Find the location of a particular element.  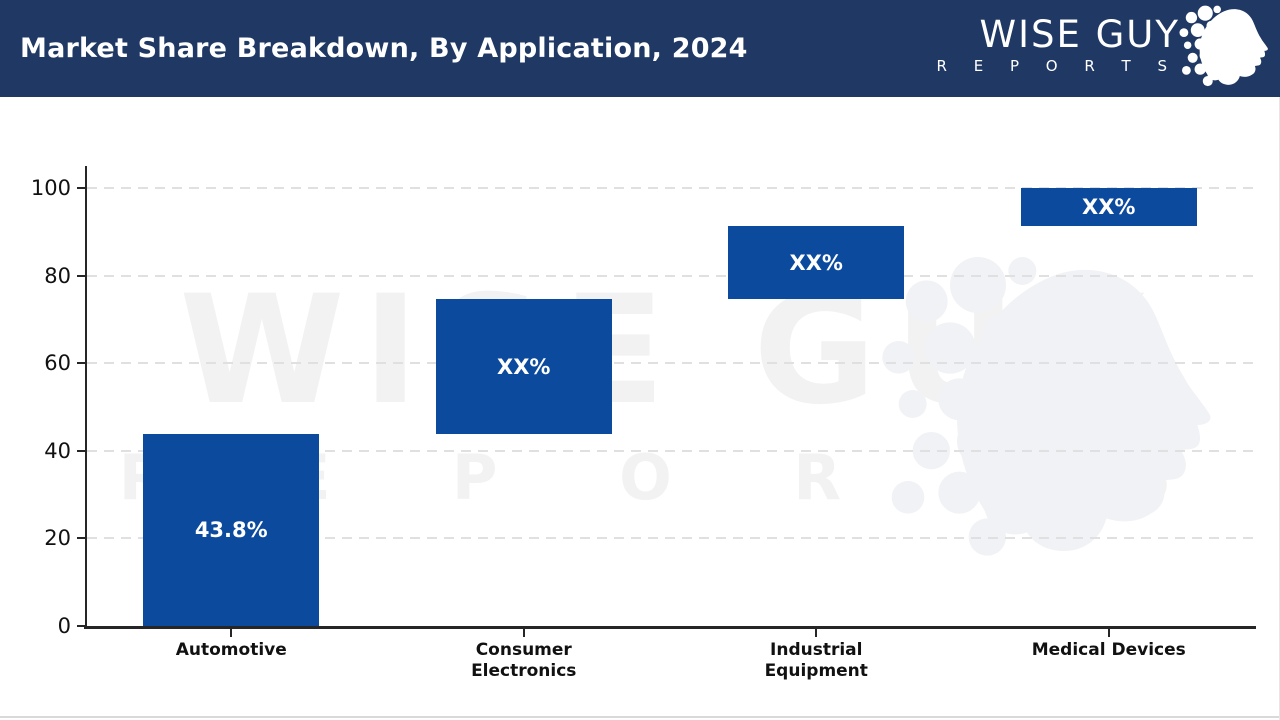

brand-logo: WISE GUY R E P O R T S is located at coordinates (1058, 45).